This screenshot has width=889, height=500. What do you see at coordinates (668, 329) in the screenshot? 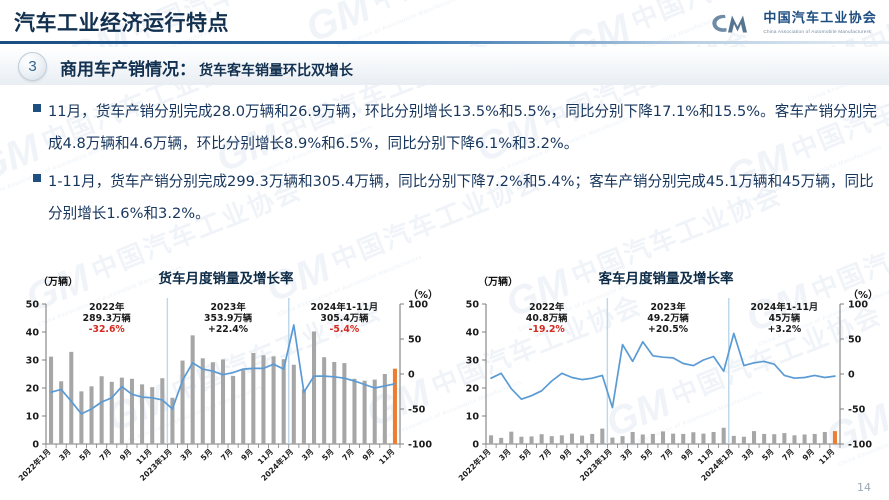
I see `chart-annotation: +20.5%` at bounding box center [668, 329].